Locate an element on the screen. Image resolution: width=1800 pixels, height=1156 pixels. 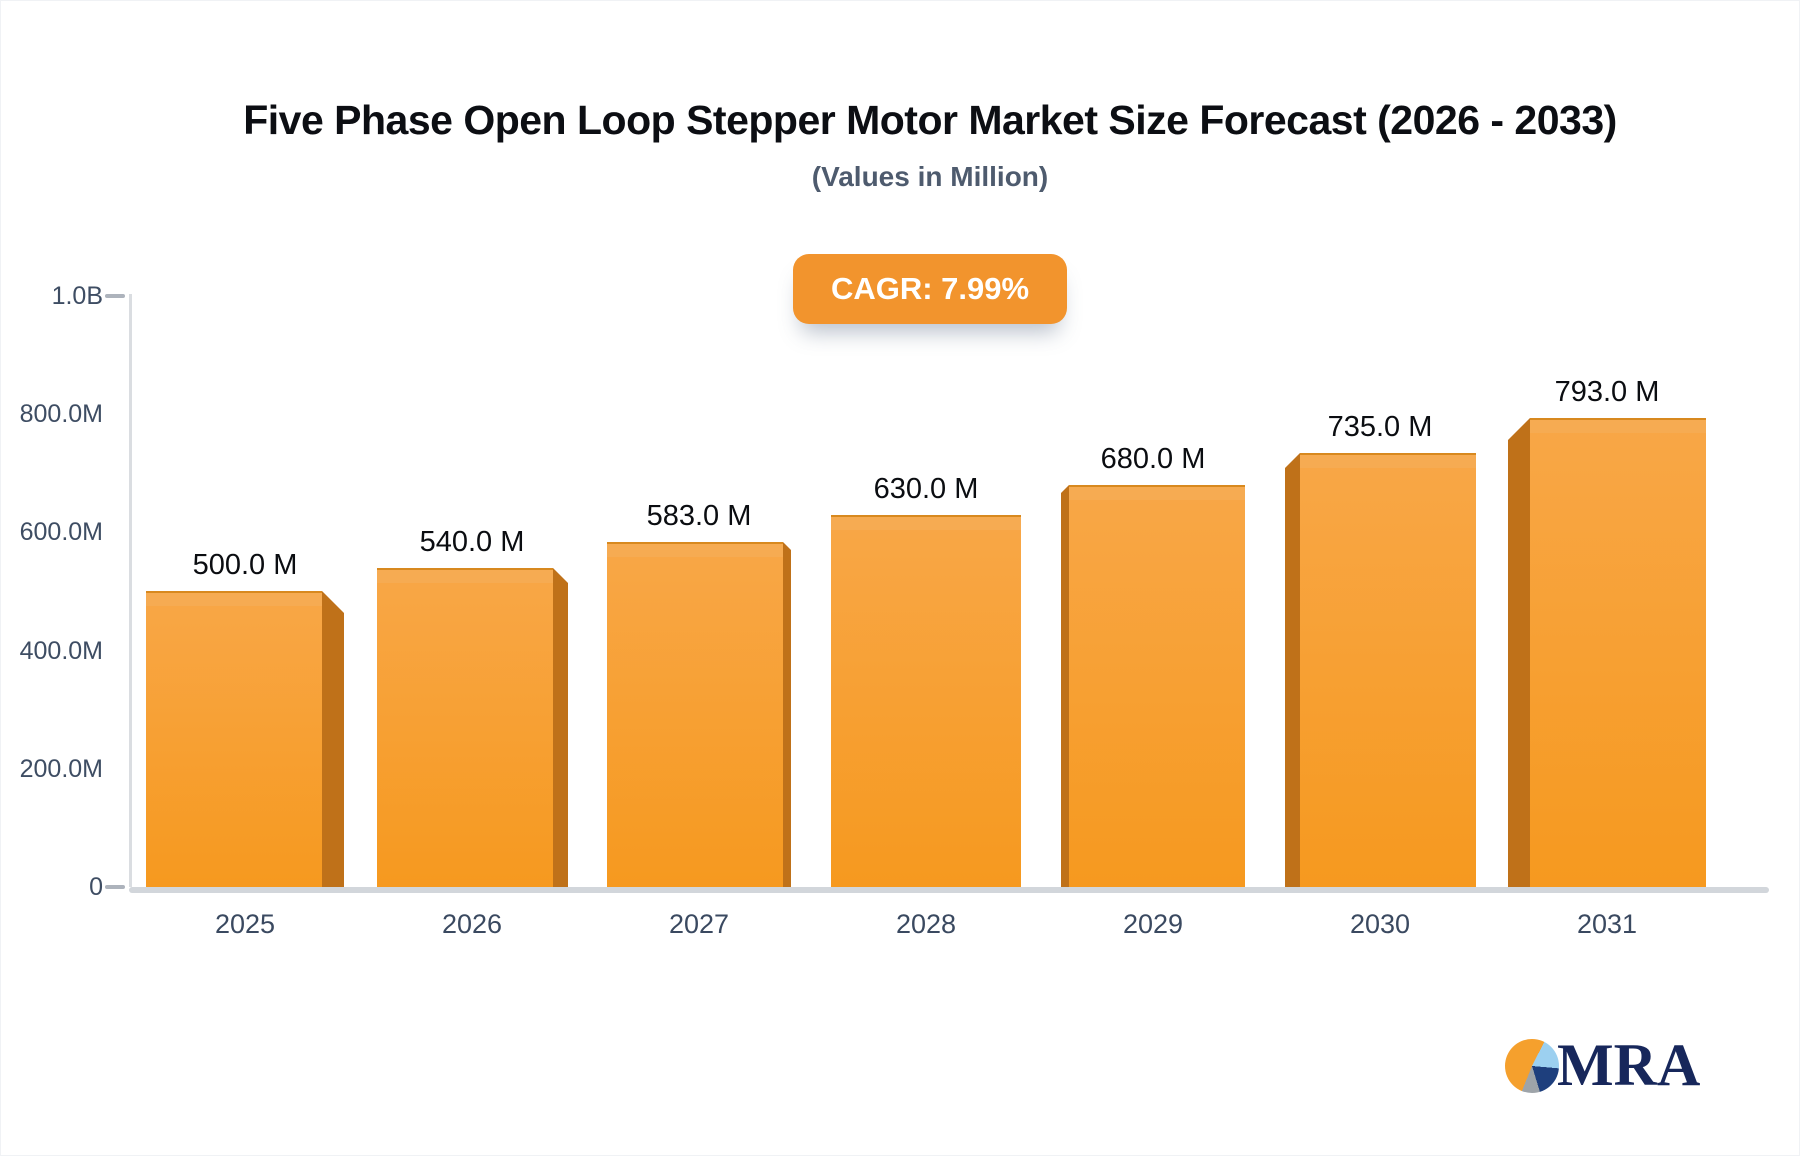
bar-2026 is located at coordinates (472, 727).